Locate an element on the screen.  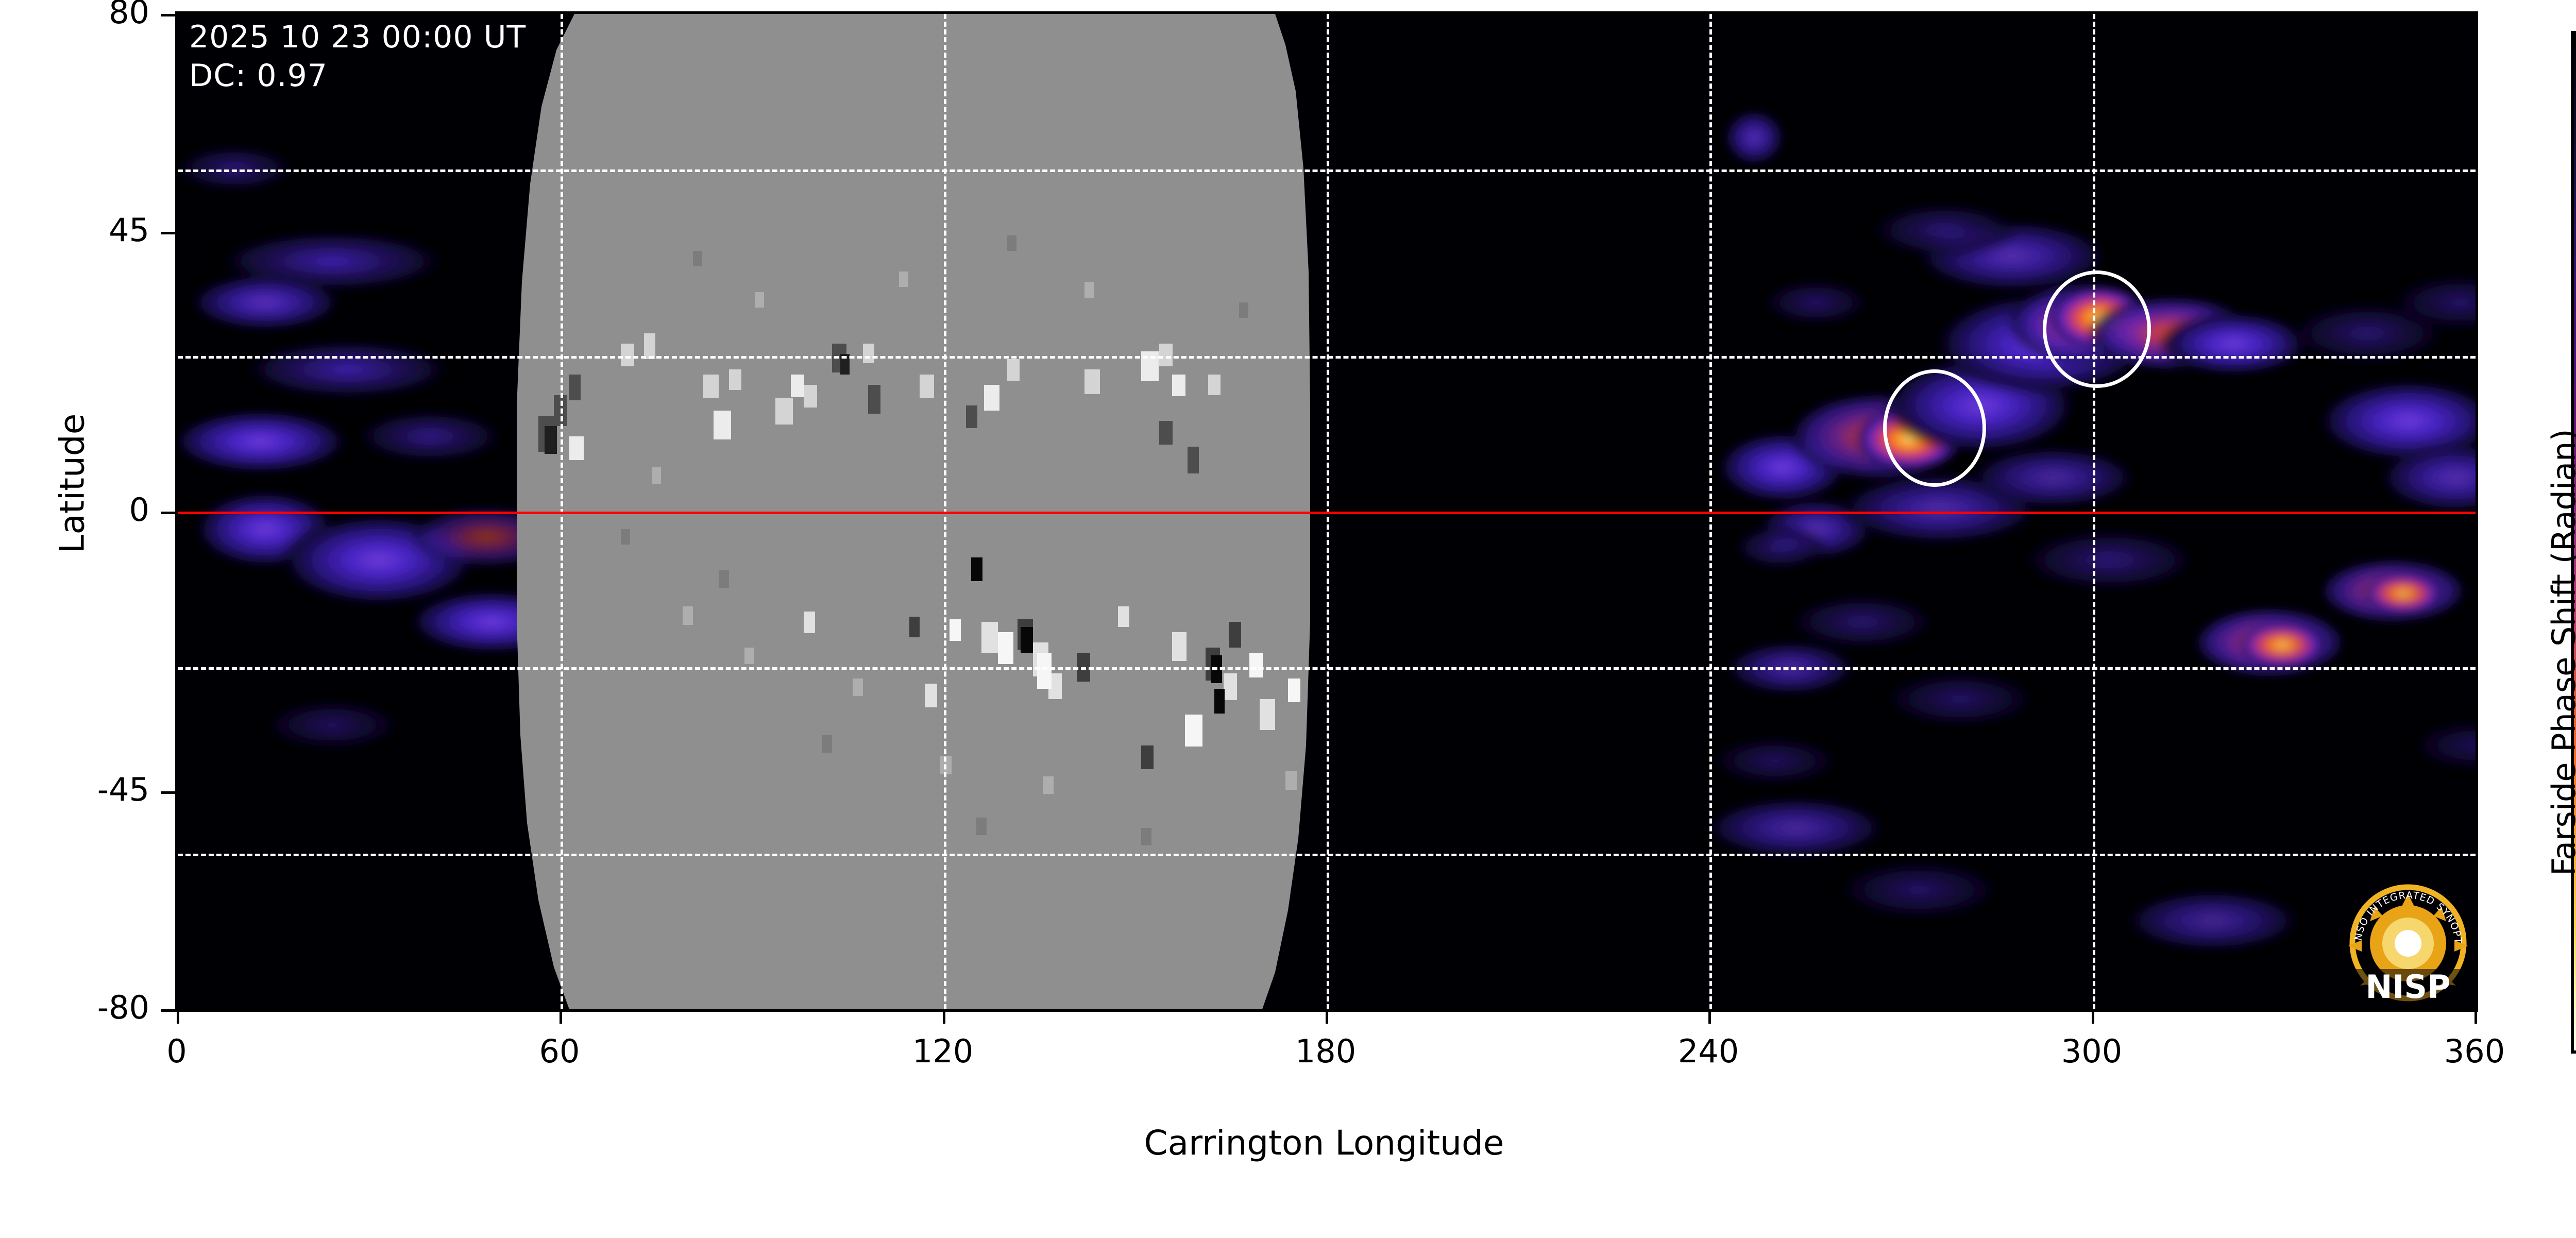
xtick-label-120: 120 is located at coordinates (943, 1051).